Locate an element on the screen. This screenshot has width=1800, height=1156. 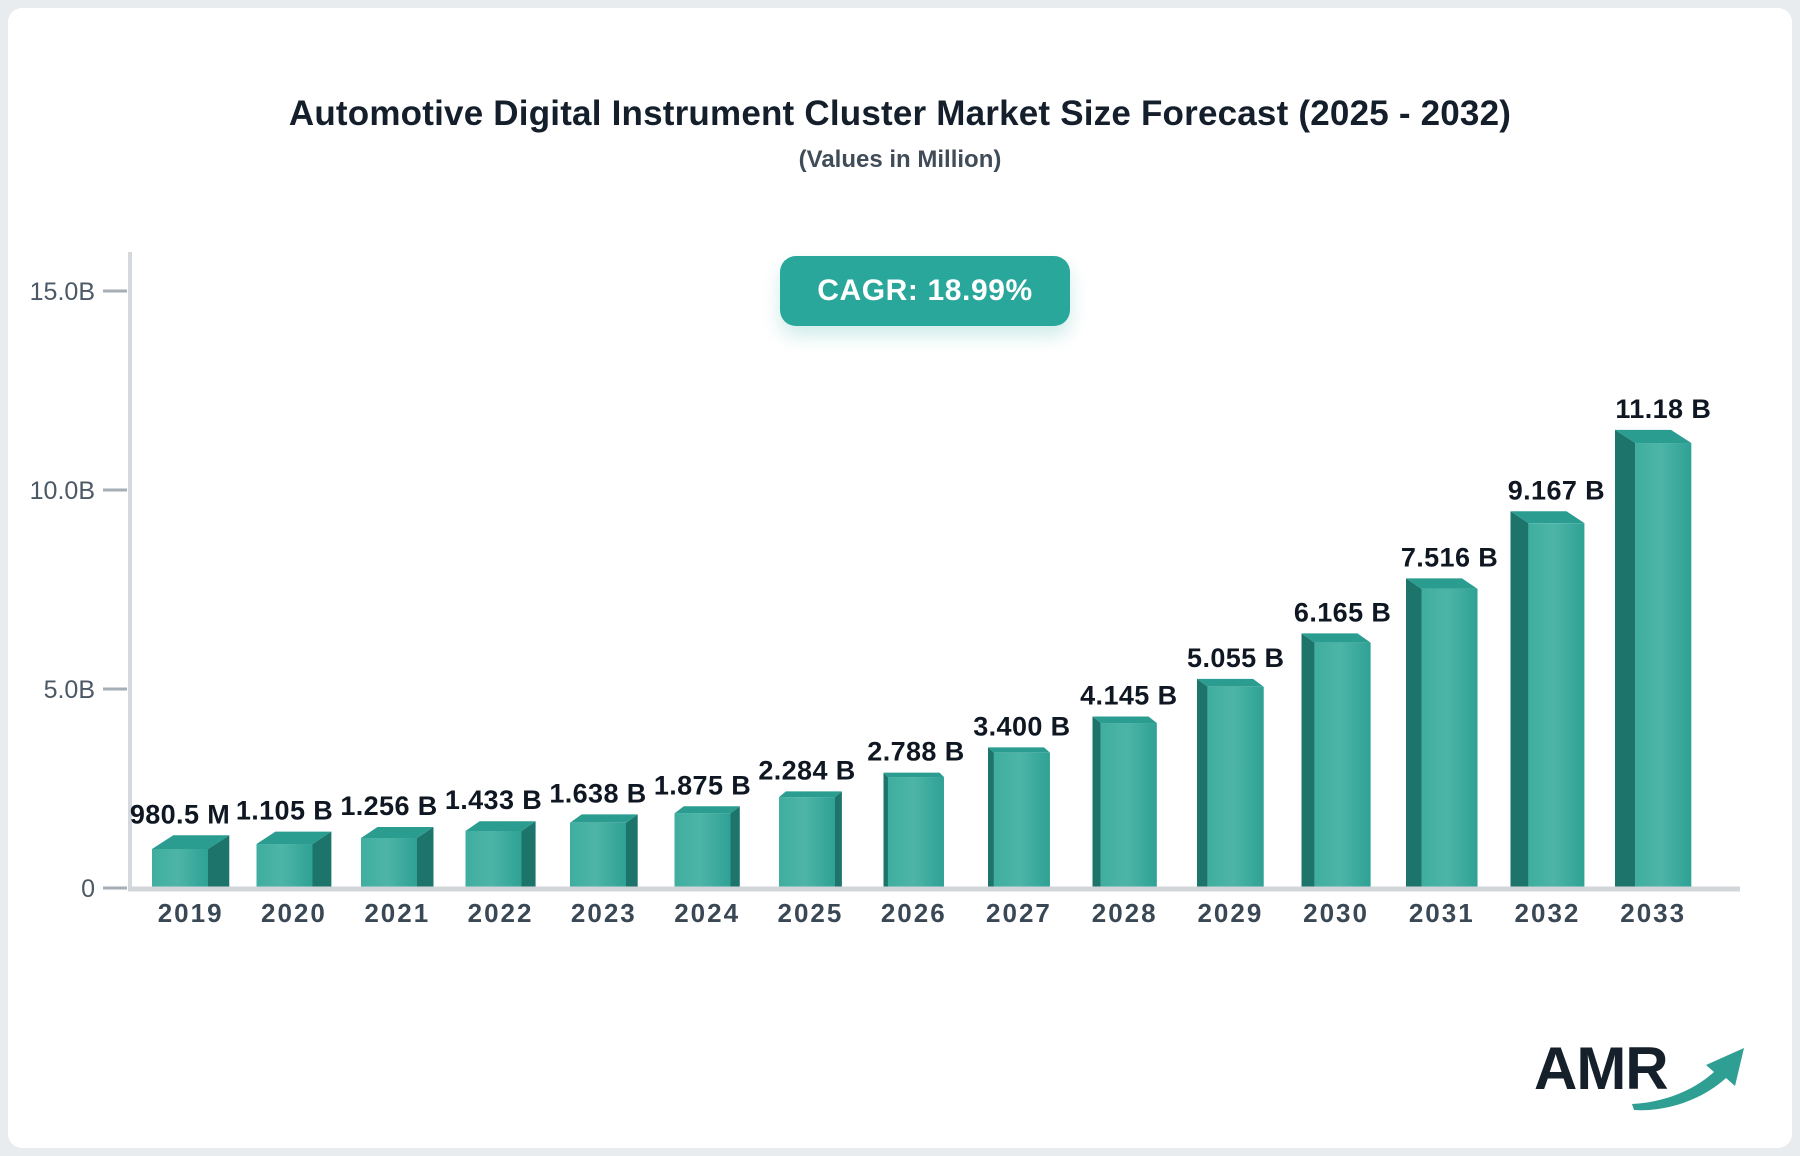
bar-2024 is located at coordinates (707, 847).